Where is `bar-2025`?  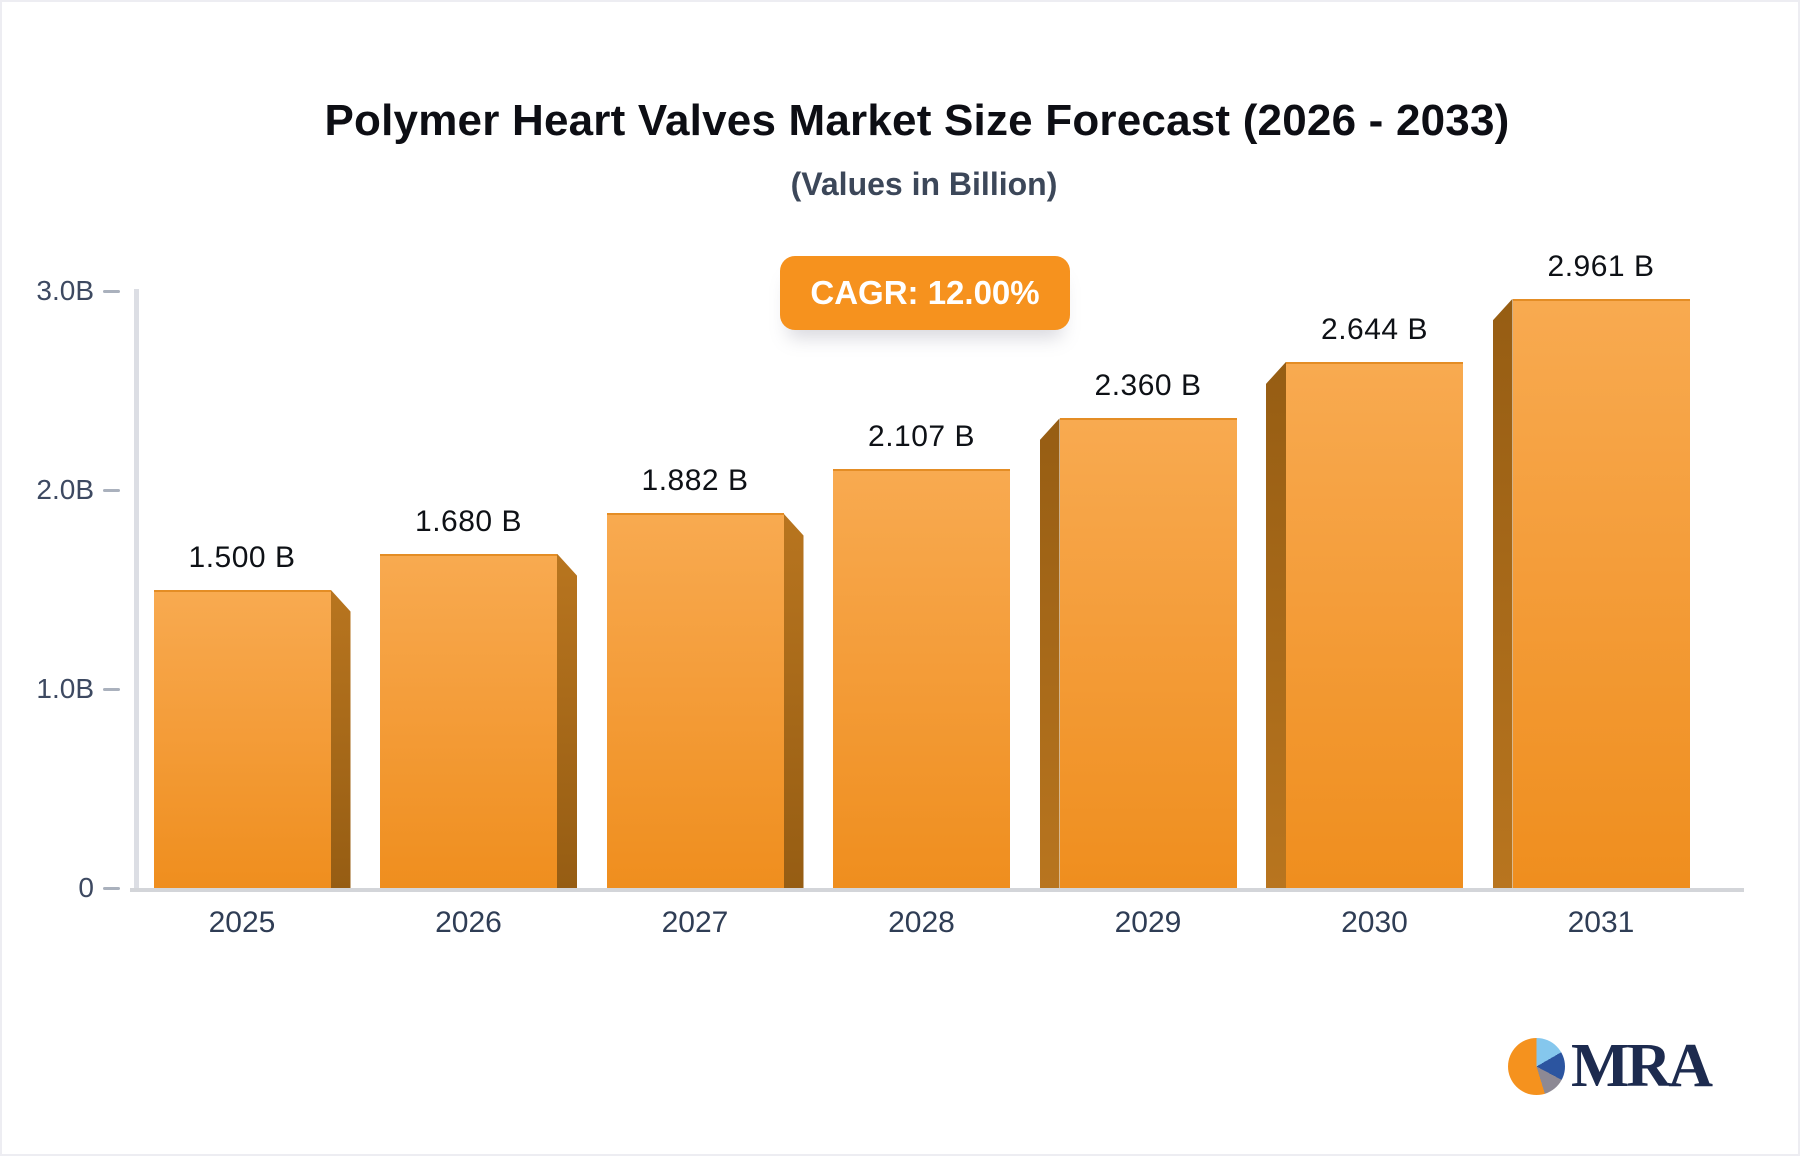
bar-2025 is located at coordinates (242, 738).